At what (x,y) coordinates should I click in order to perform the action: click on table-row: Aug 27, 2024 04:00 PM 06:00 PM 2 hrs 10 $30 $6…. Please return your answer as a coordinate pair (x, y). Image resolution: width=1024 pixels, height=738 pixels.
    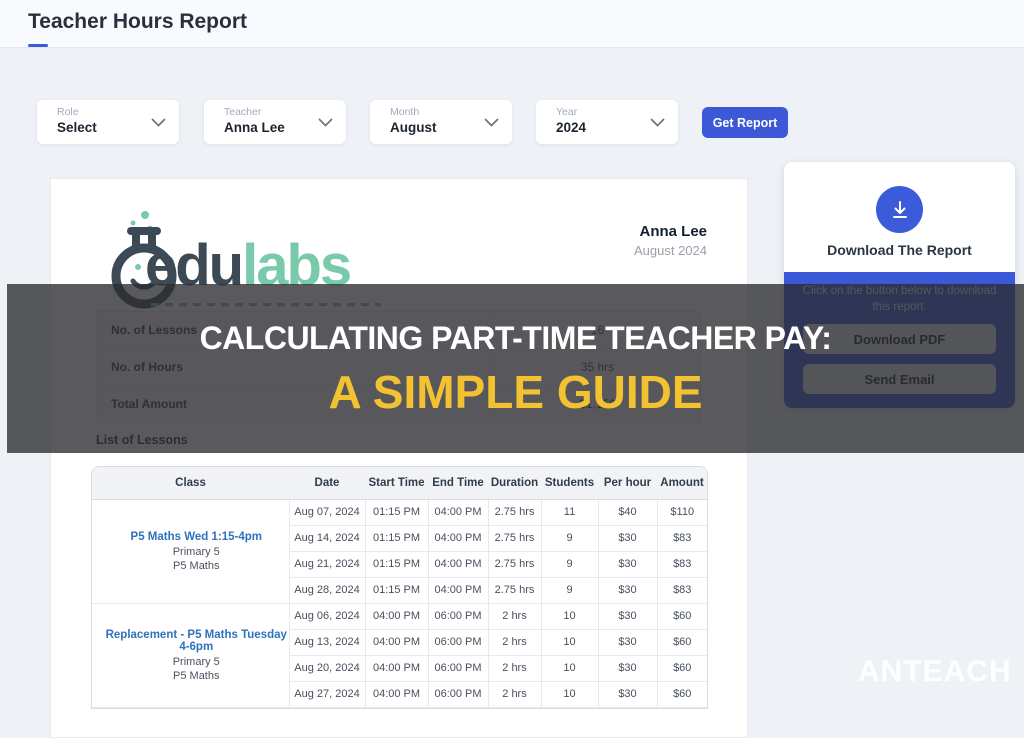
    Looking at the image, I should click on (399, 694).